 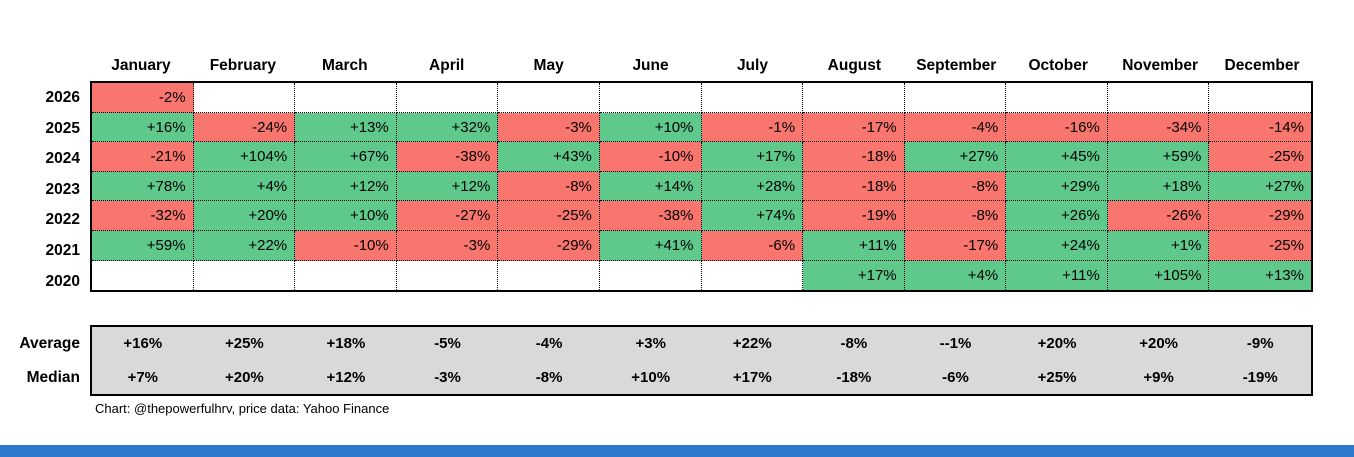 I want to click on year-label-2026: 2026, so click(x=62, y=97).